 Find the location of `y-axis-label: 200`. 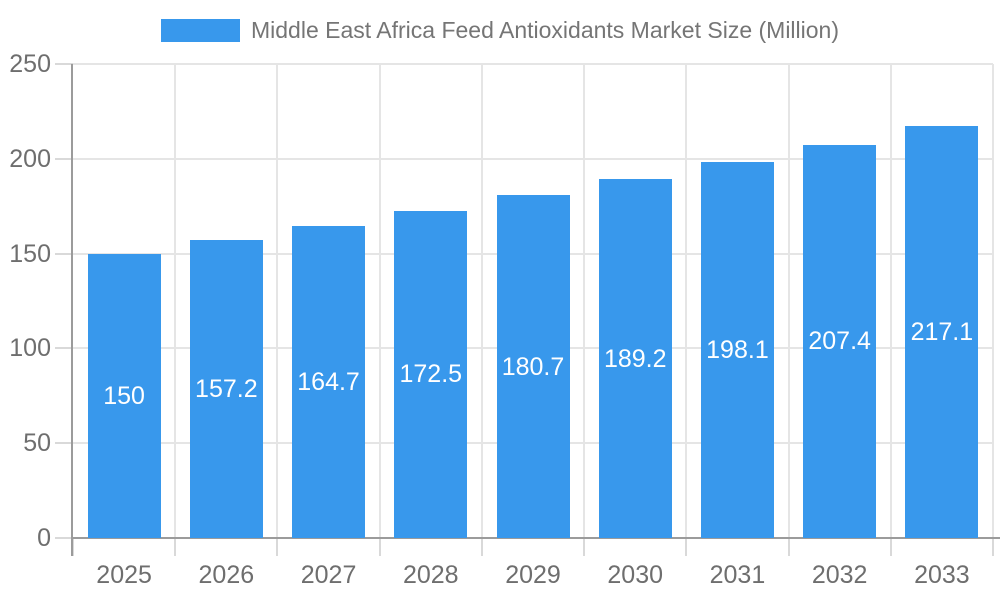

y-axis-label: 200 is located at coordinates (30, 158).